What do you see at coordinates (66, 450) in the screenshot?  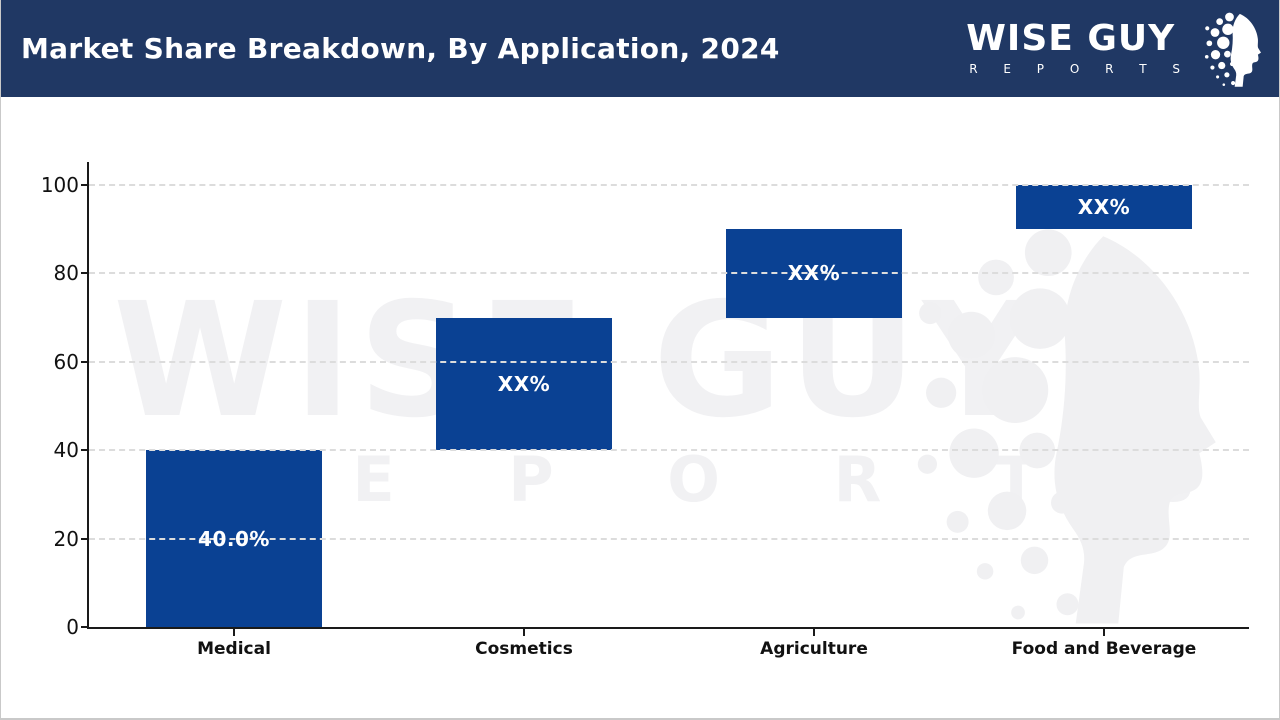 I see `y-tick-label-40: 40` at bounding box center [66, 450].